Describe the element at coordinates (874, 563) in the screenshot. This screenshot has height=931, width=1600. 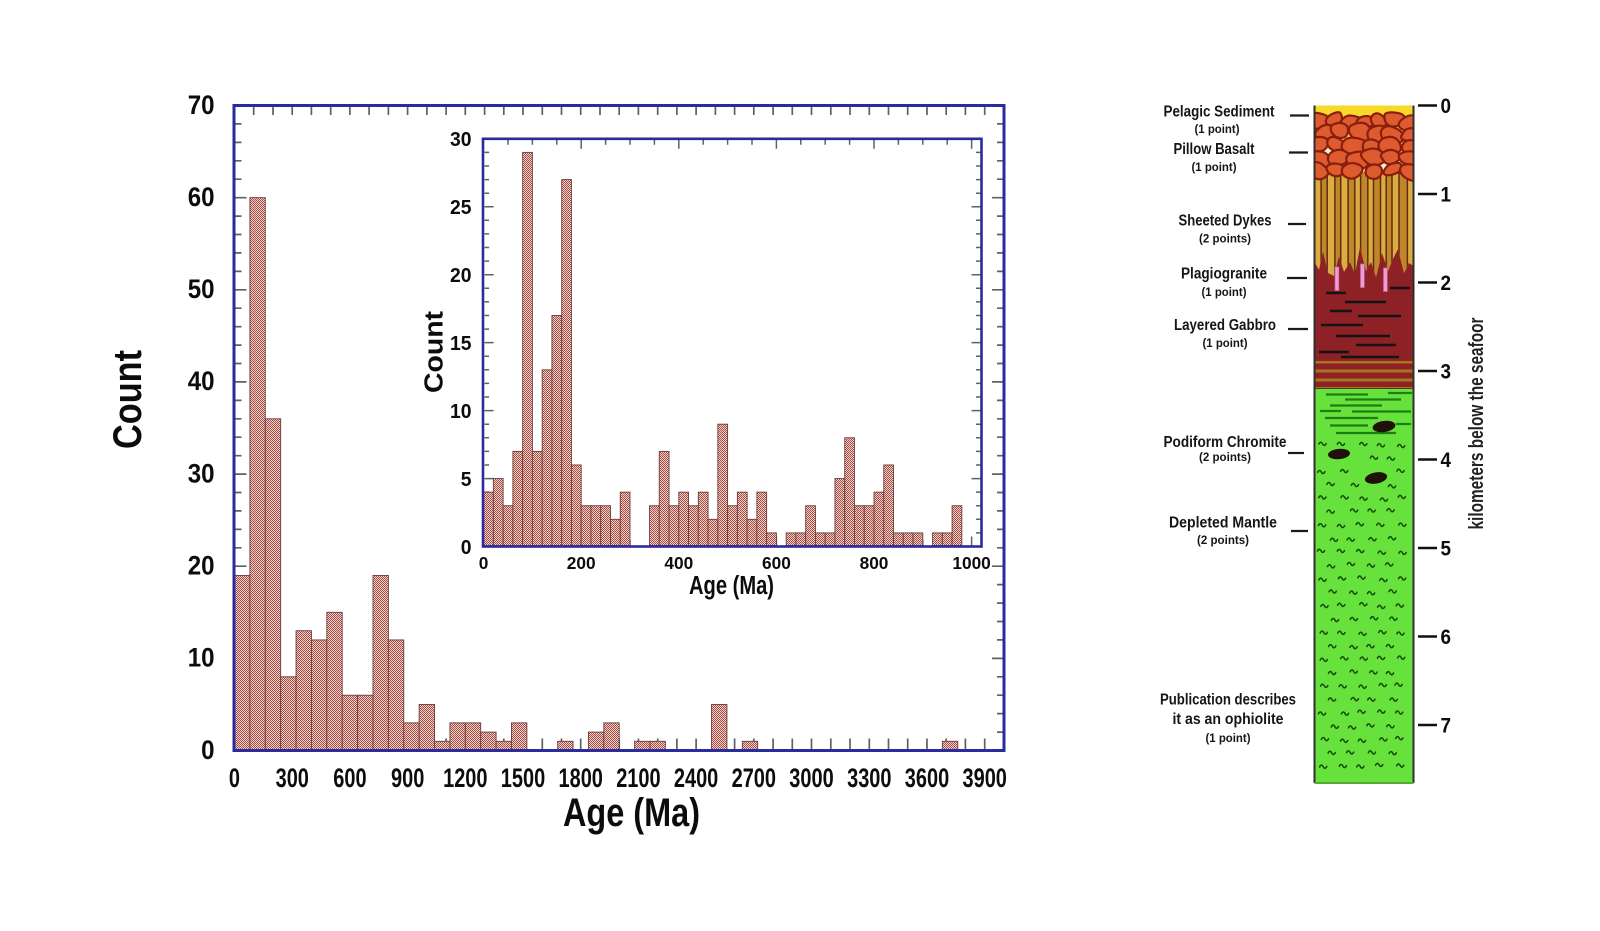
I see `svg-text: 800` at that location.